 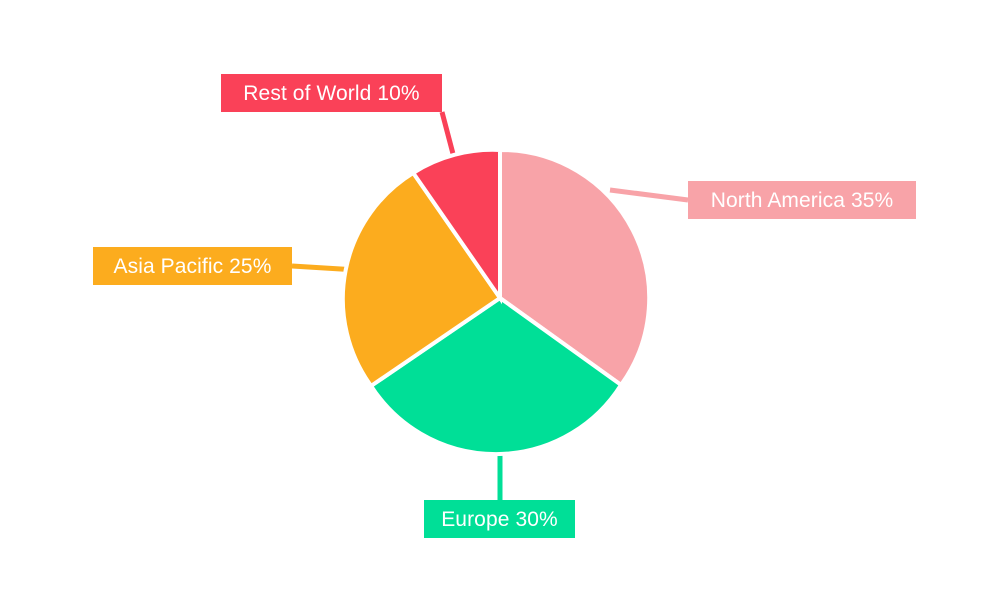 I want to click on leader-line-north-america, so click(x=649, y=195).